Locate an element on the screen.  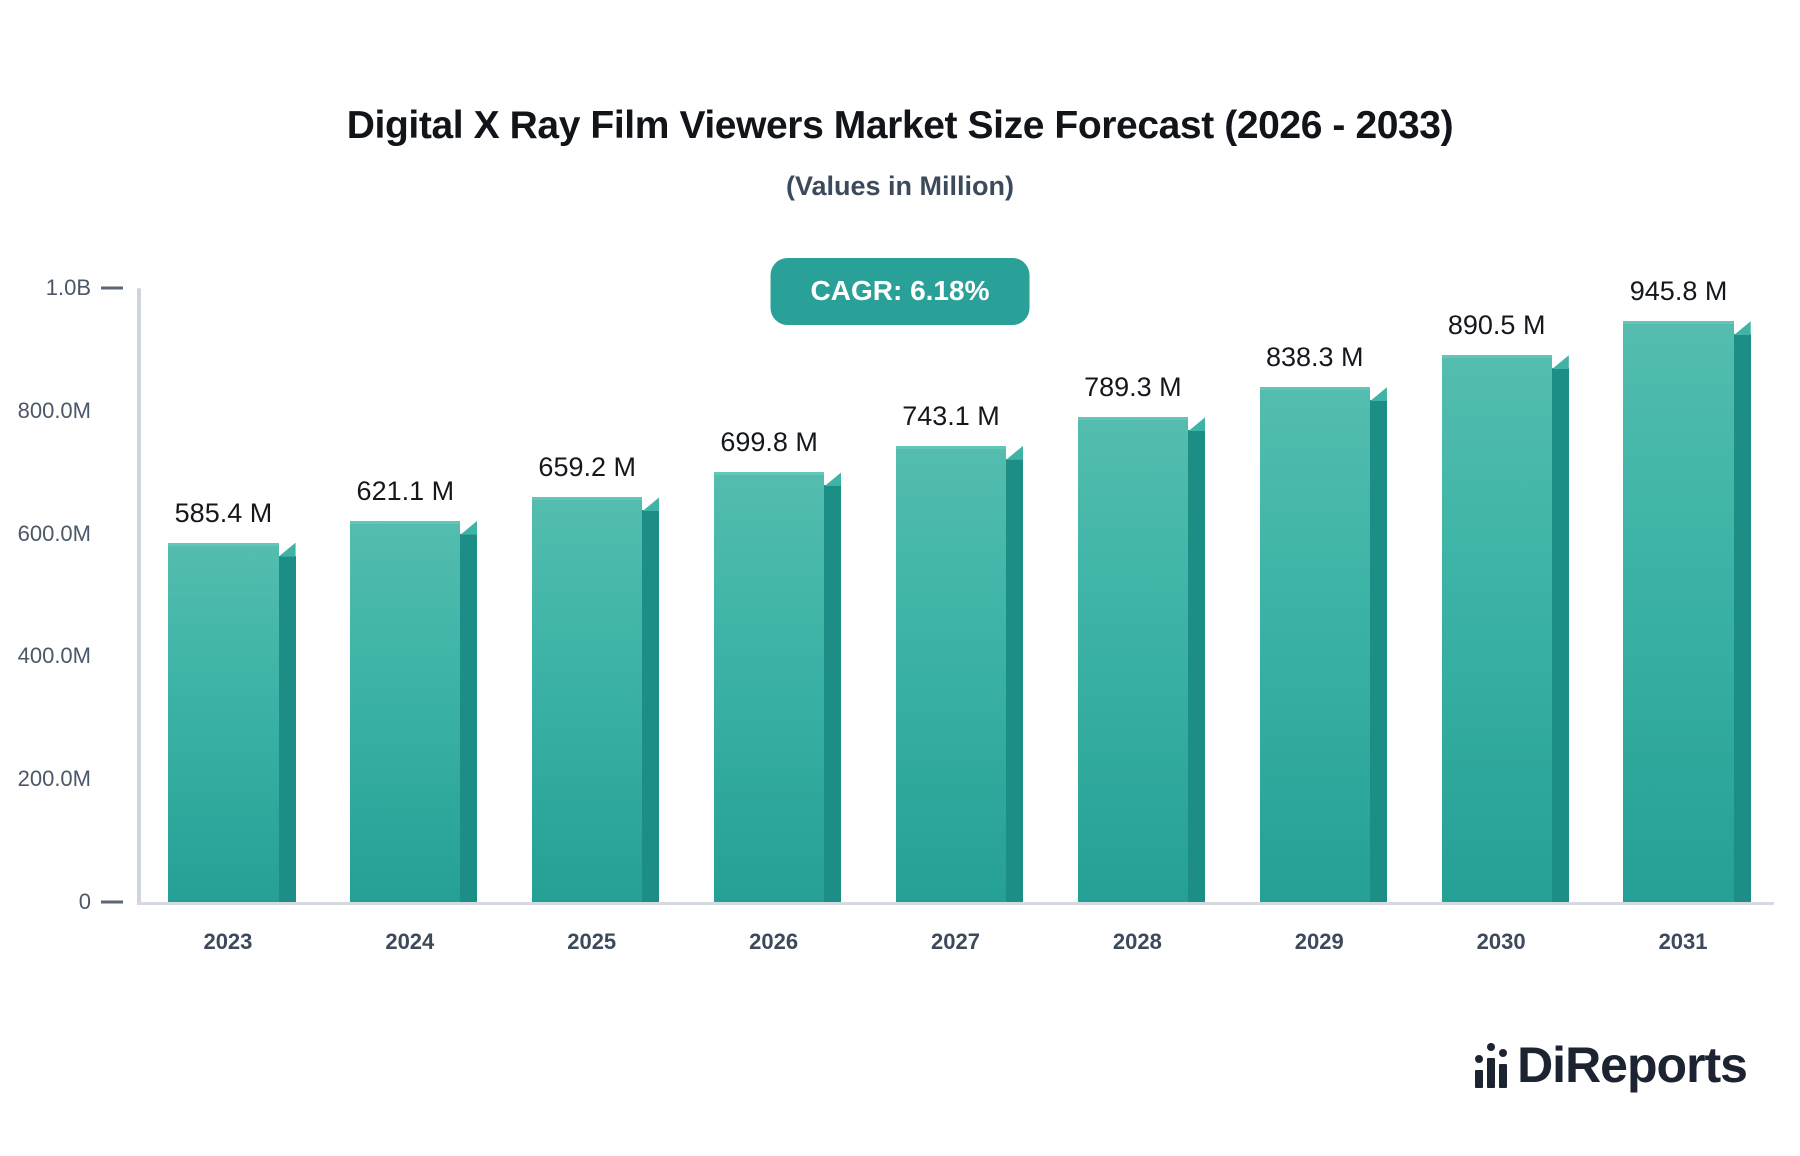
y-axis-tick-label: 1.0B is located at coordinates (68, 287).